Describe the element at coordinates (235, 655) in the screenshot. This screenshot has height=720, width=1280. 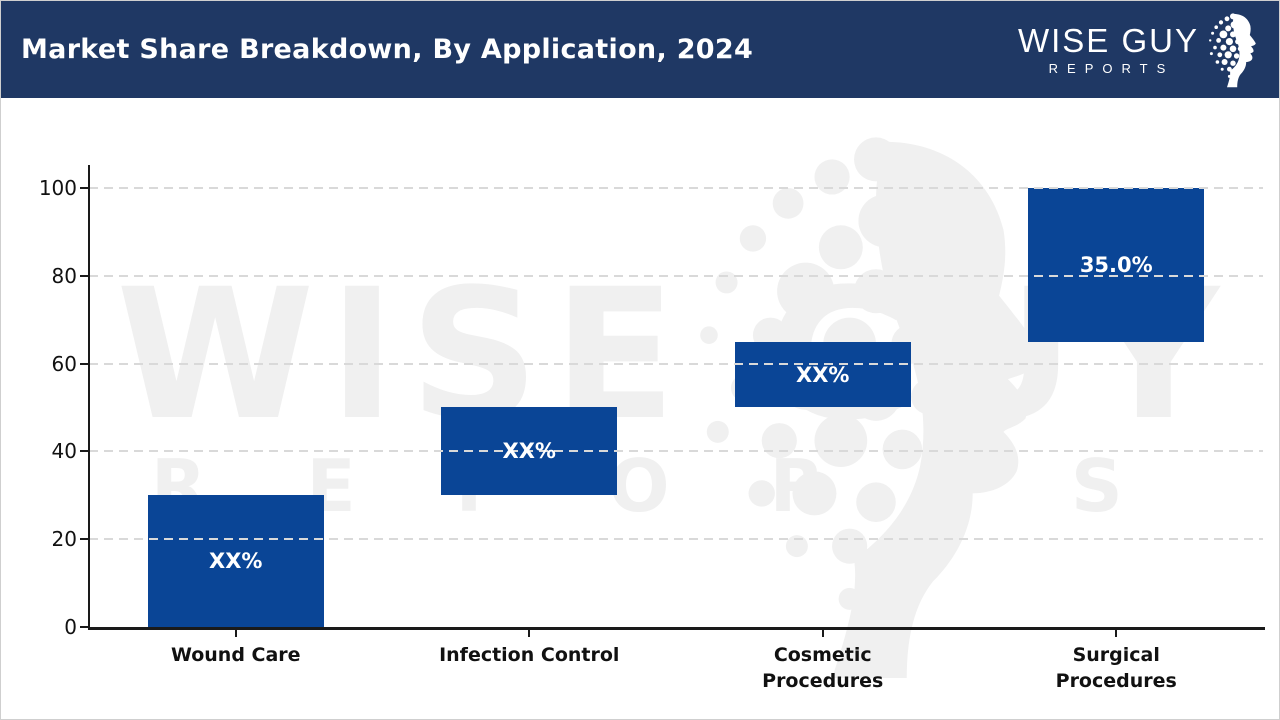
I see `xtick-label-wound-care: Wound Care` at that location.